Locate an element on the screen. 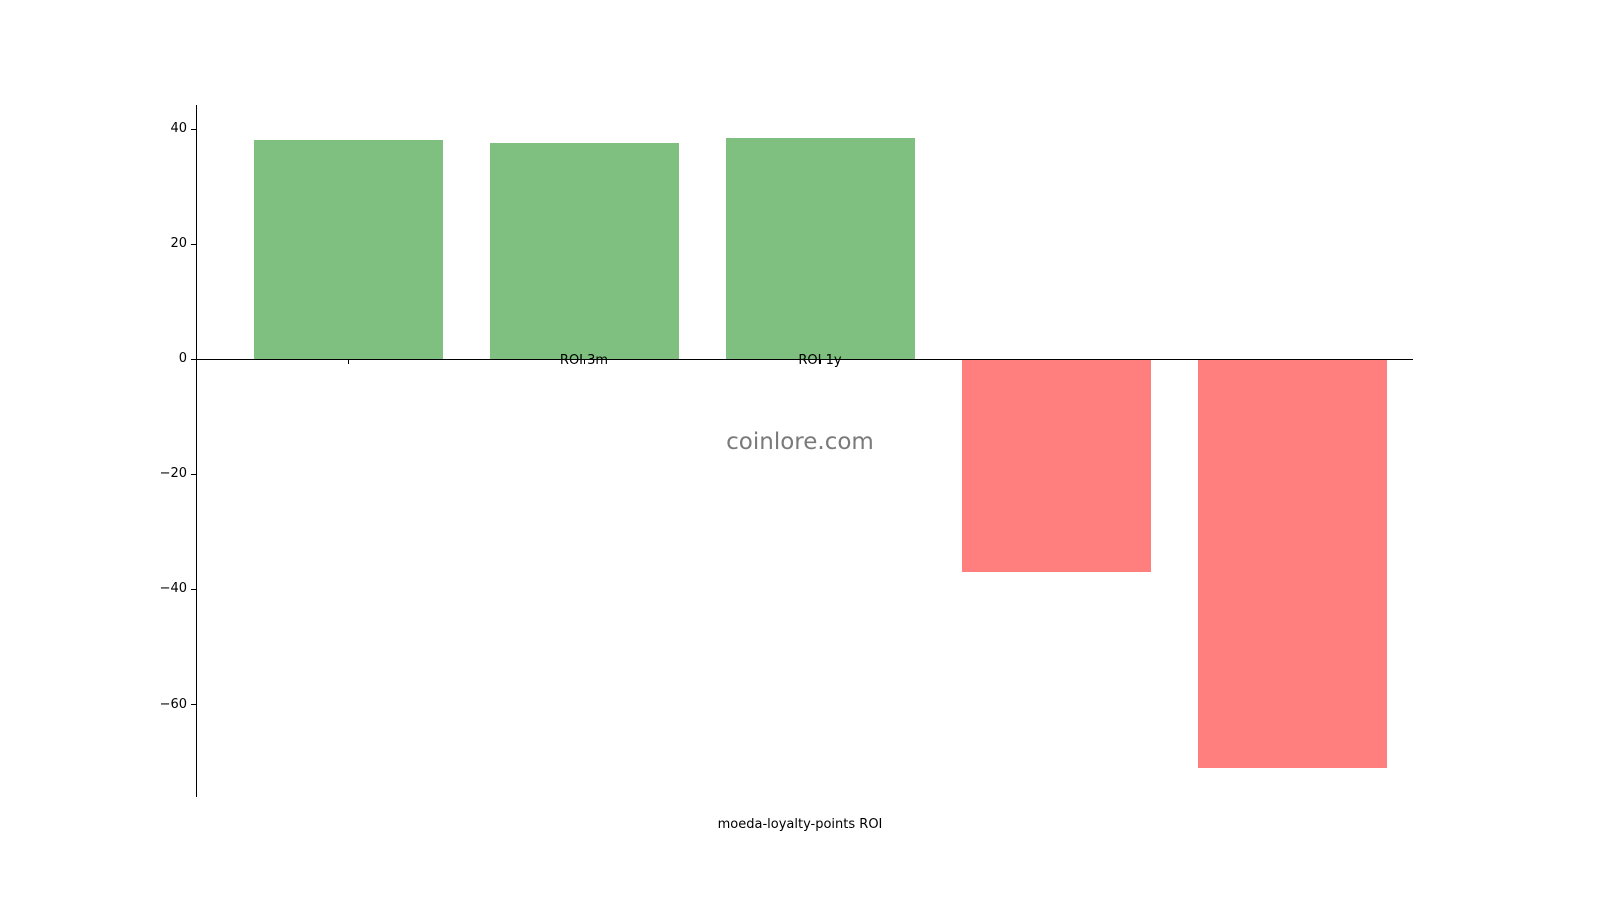 Image resolution: width=1600 pixels, height=900 pixels. y-axis-line is located at coordinates (196, 451).